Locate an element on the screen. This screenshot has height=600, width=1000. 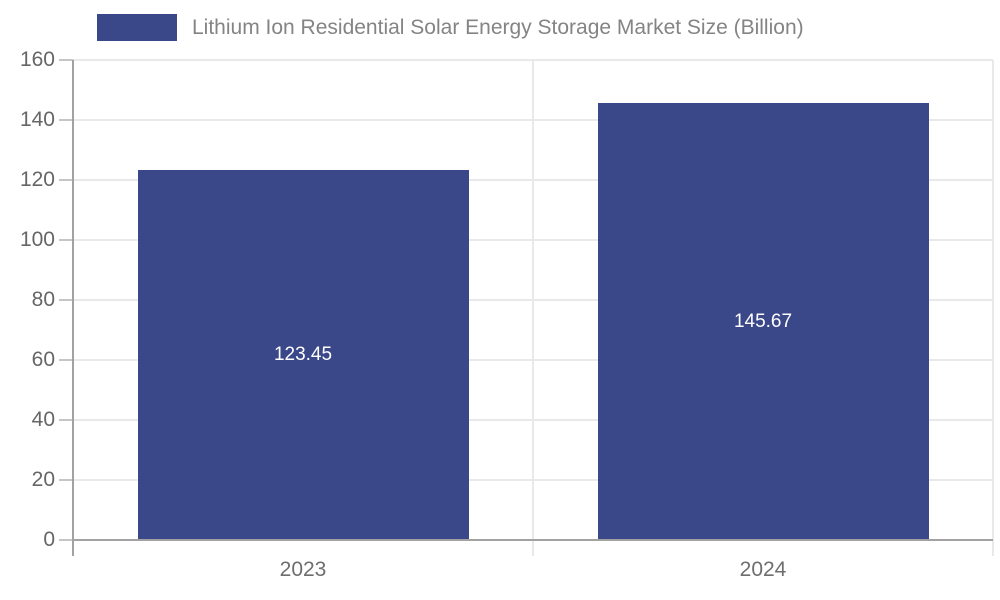
y-tick-label: 120 is located at coordinates (37, 179).